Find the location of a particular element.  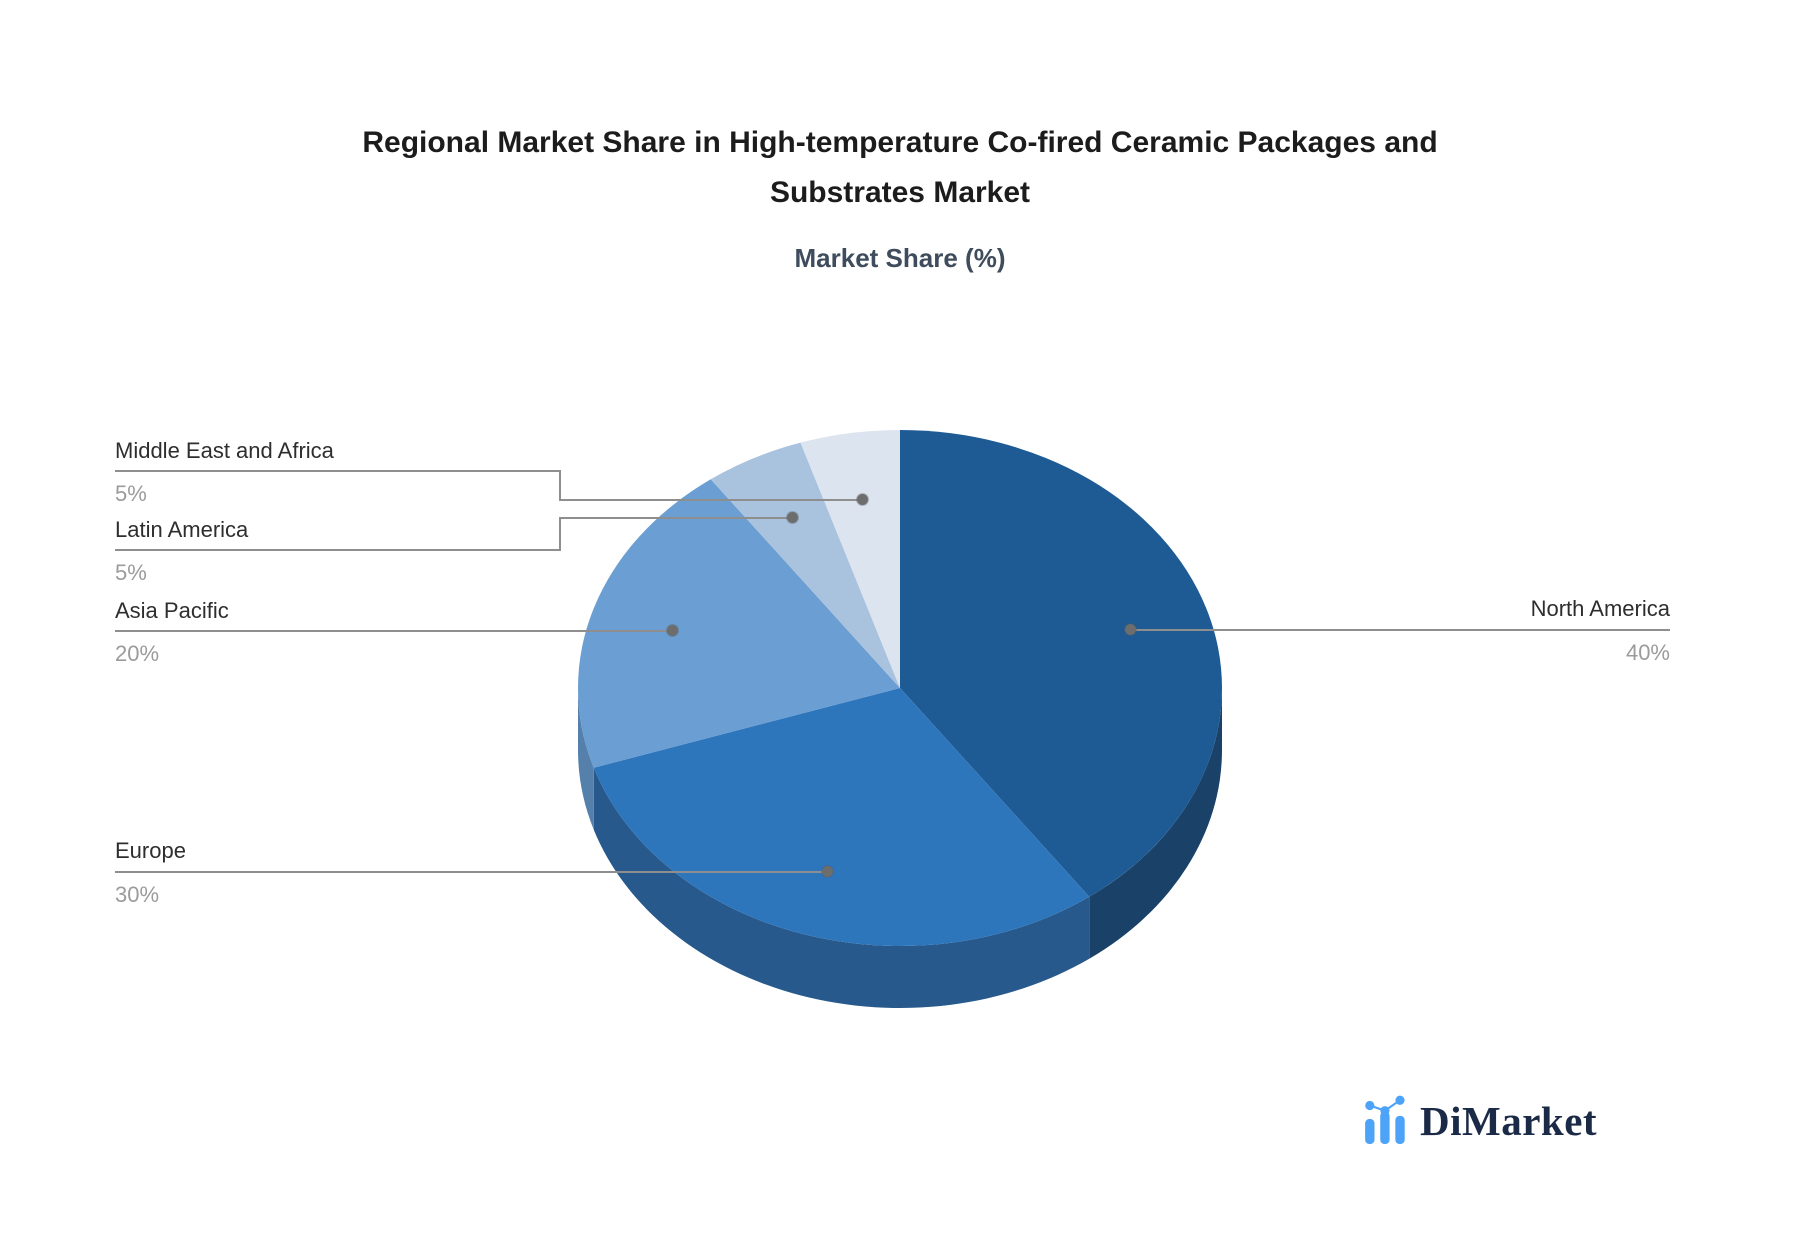

value-asia-pacific: 20% is located at coordinates (137, 653).